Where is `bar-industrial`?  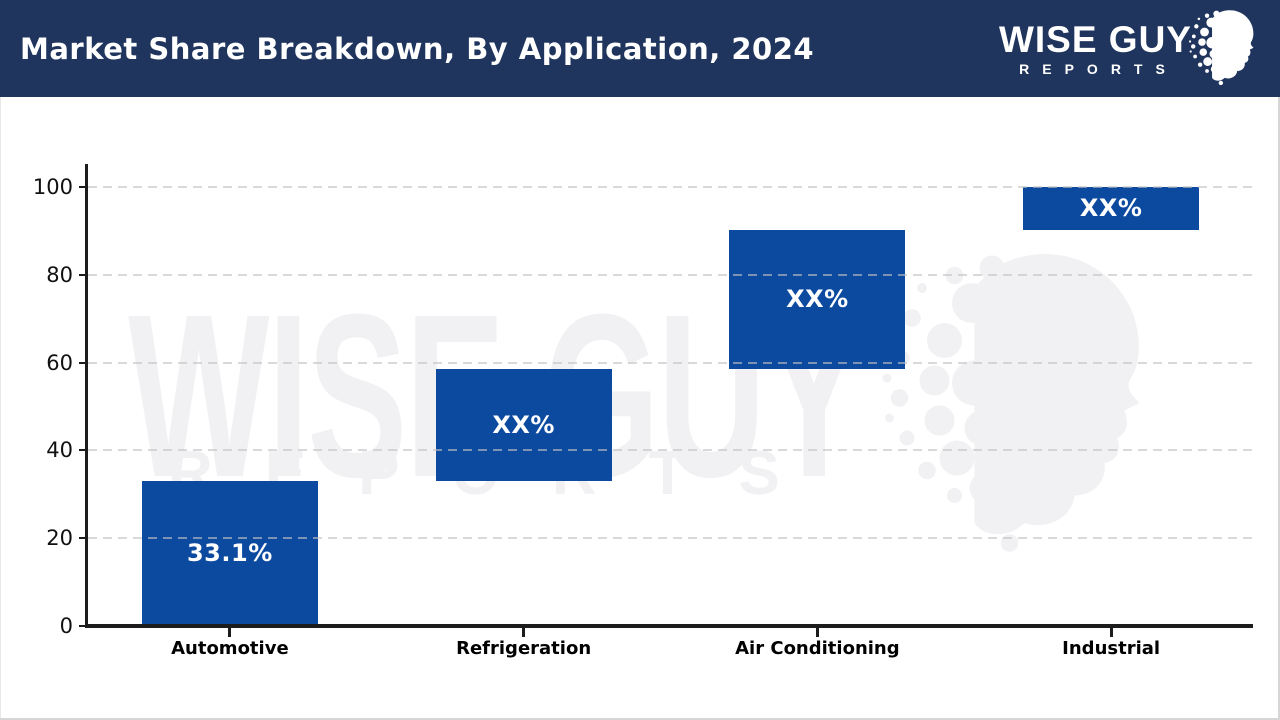 bar-industrial is located at coordinates (1111, 208).